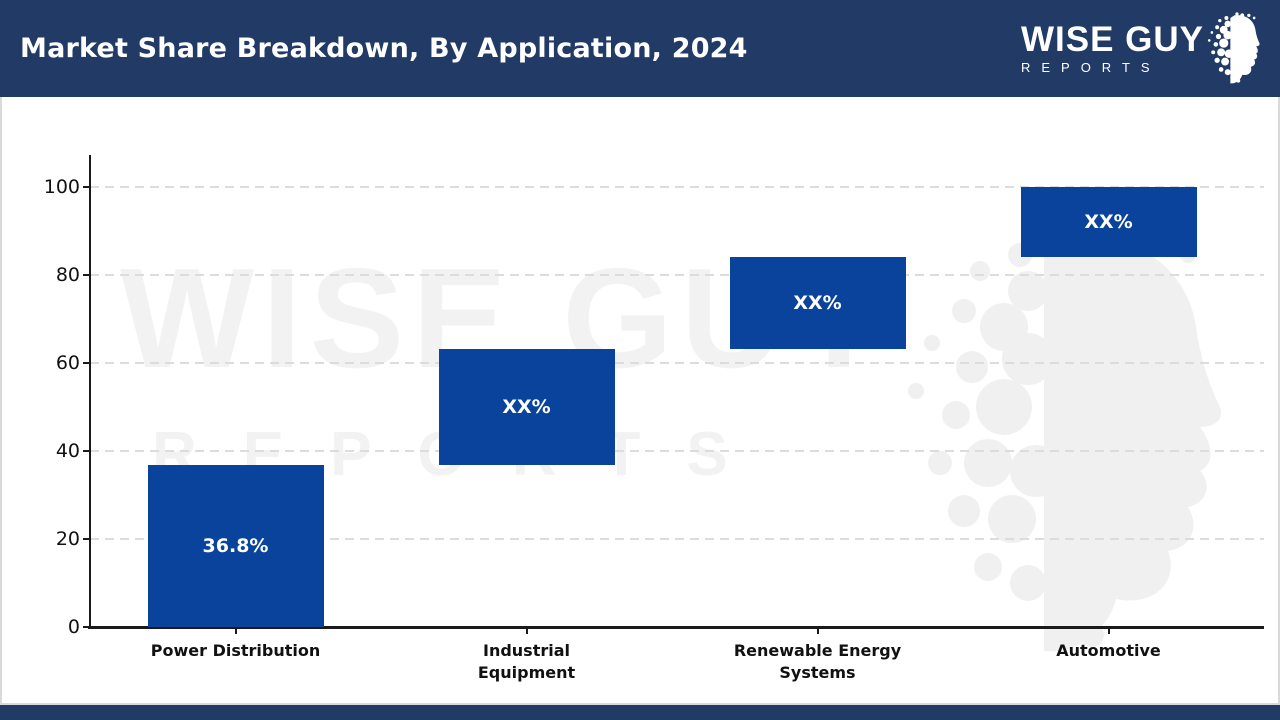 Image resolution: width=1280 pixels, height=720 pixels. What do you see at coordinates (67, 363) in the screenshot?
I see `y-axis-tick-label: 60` at bounding box center [67, 363].